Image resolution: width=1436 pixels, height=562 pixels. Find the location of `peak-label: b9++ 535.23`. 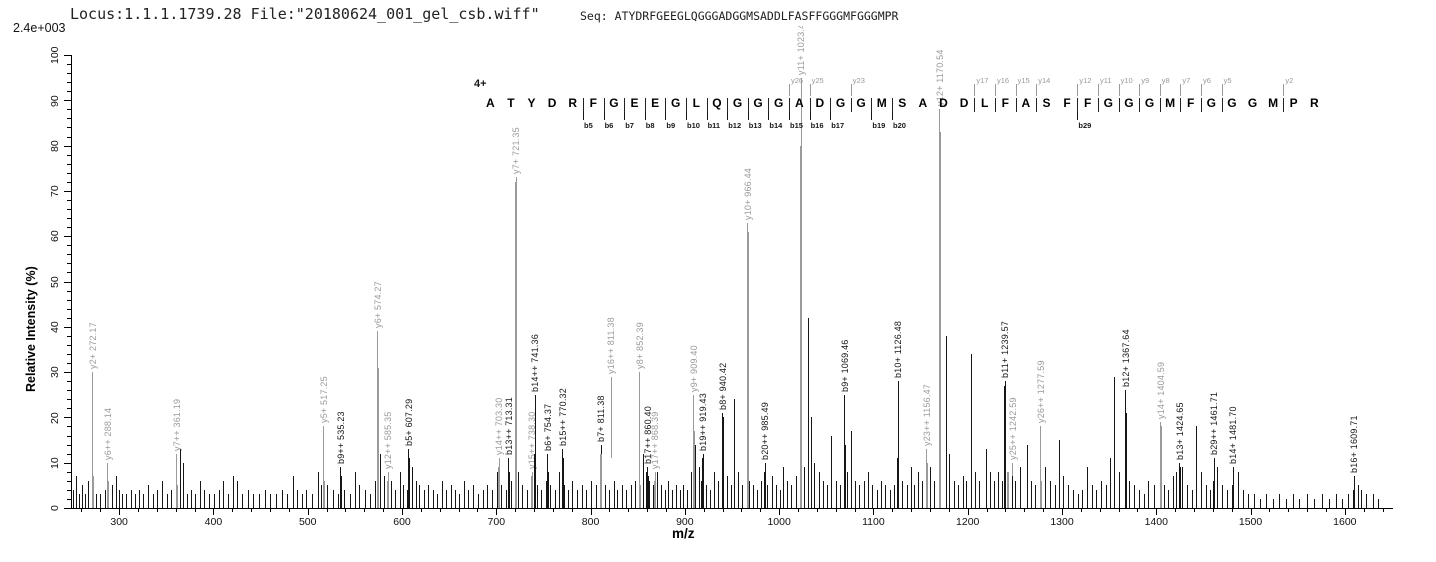

peak-label: b9++ 535.23 is located at coordinates (340, 438).